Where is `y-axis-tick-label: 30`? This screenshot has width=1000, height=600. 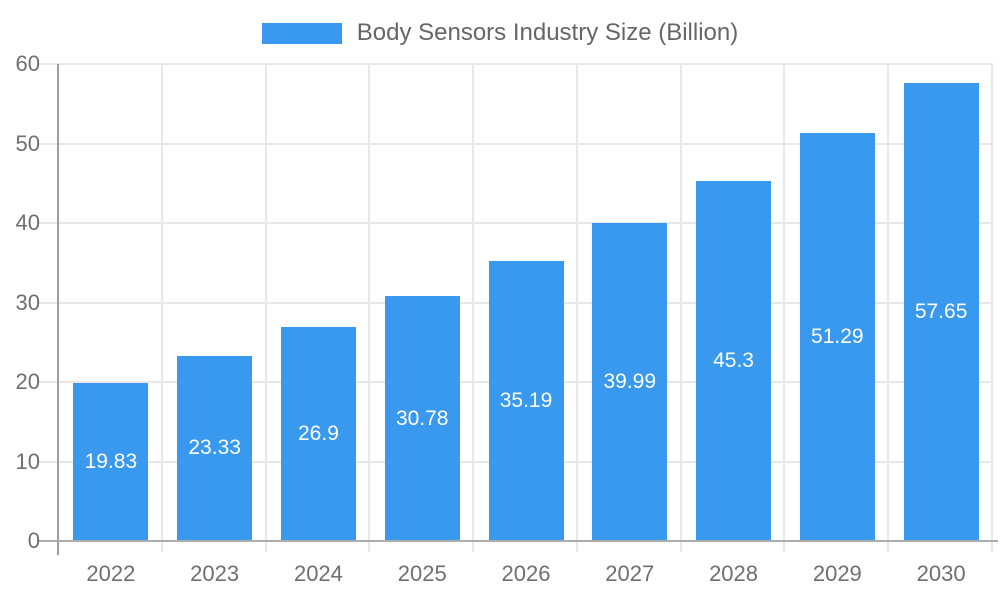 y-axis-tick-label: 30 is located at coordinates (27, 302).